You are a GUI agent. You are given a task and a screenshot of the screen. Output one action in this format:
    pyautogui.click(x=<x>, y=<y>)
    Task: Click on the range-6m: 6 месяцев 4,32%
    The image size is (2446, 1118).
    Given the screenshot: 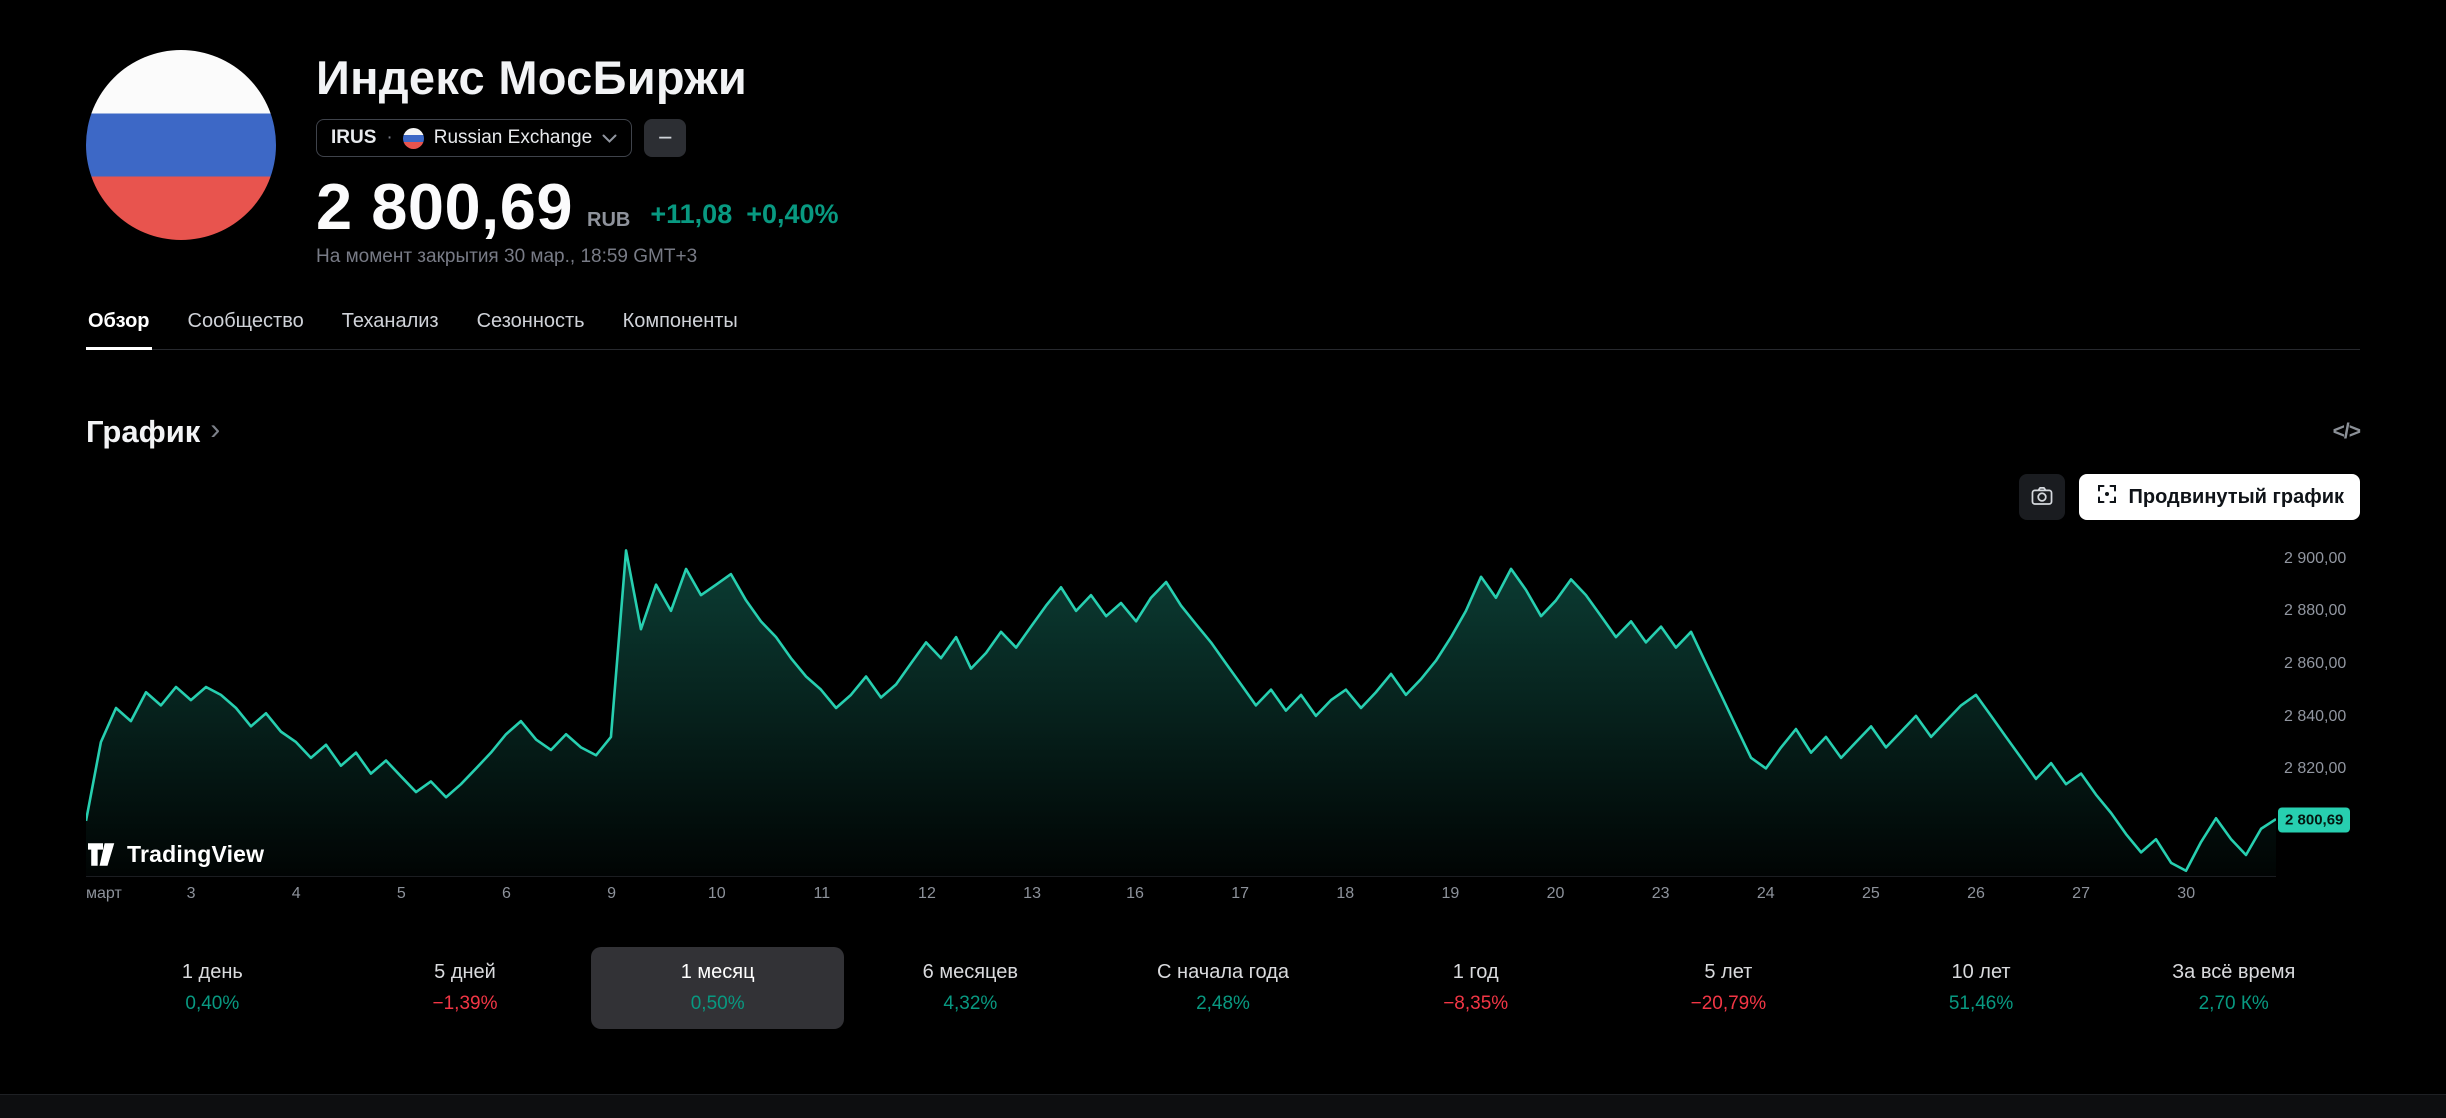 What is the action you would take?
    pyautogui.click(x=970, y=988)
    